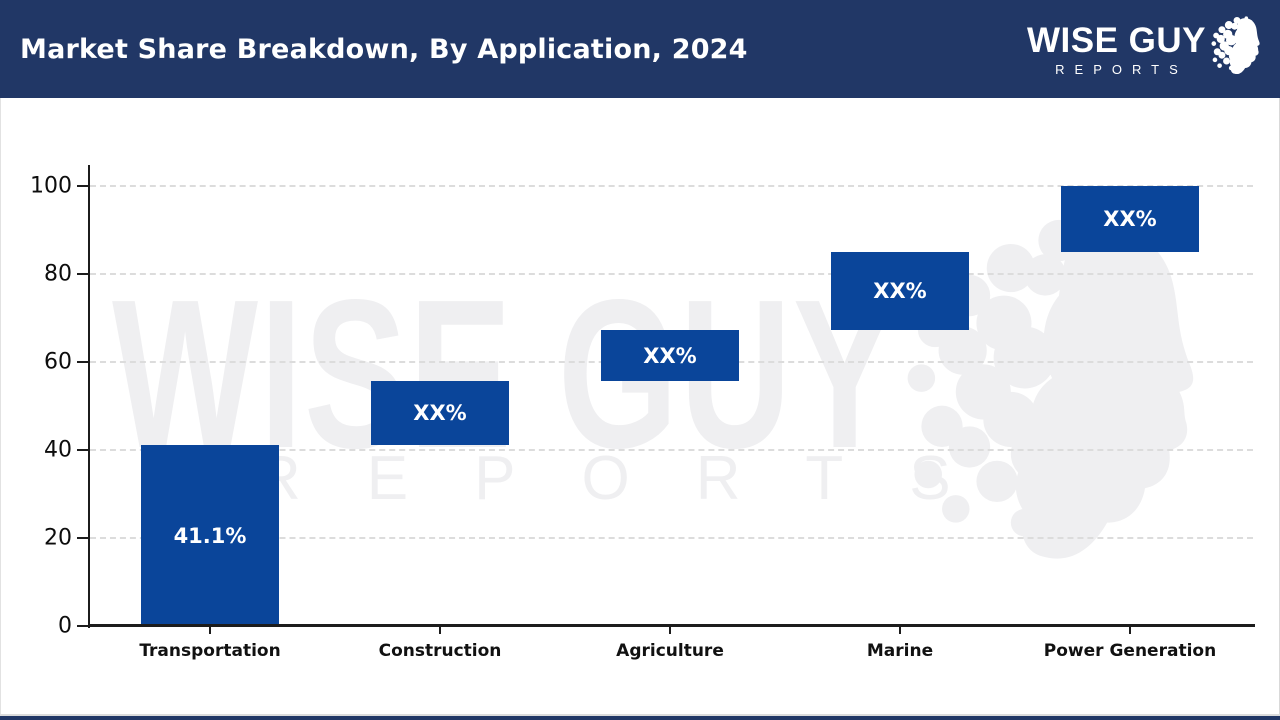 The height and width of the screenshot is (720, 1280). Describe the element at coordinates (1116, 41) in the screenshot. I see `logo-wordmark: WISE GUY` at that location.